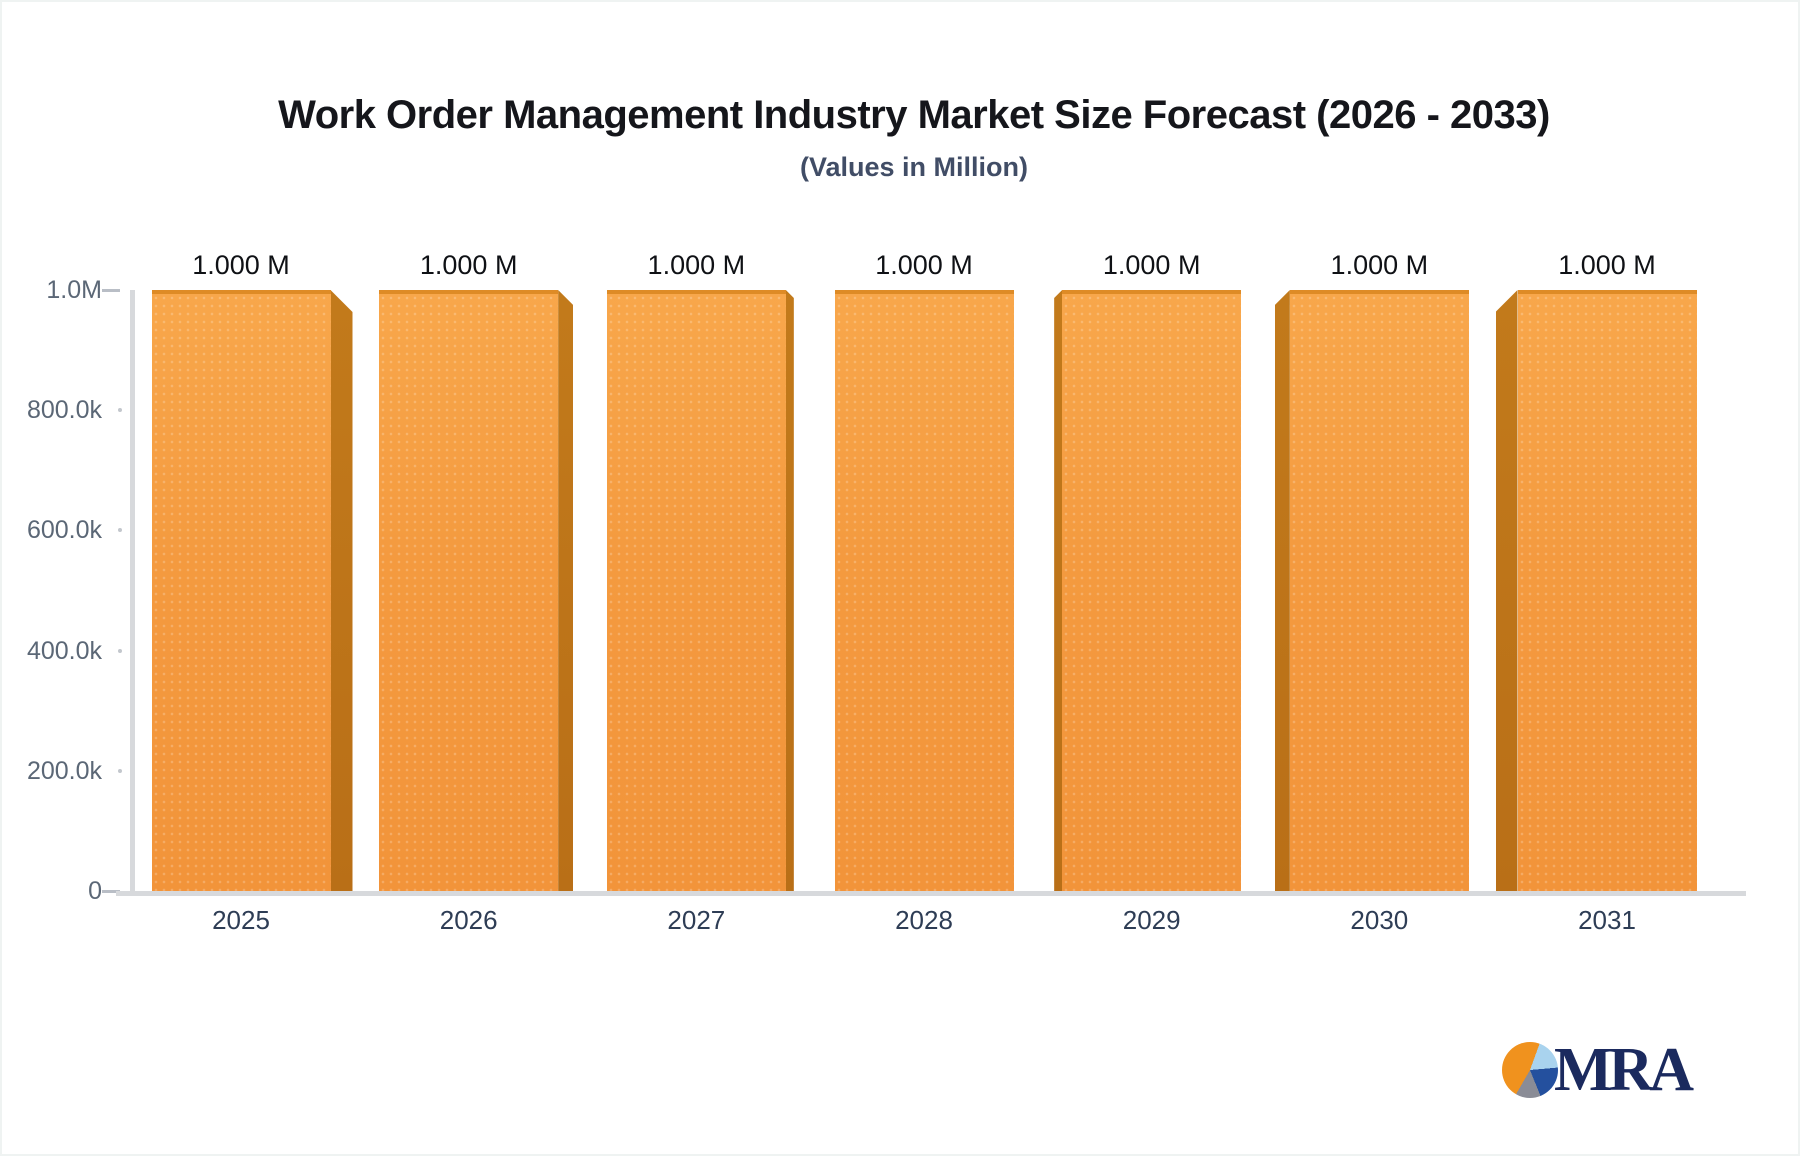  I want to click on bar-2025, so click(241, 590).